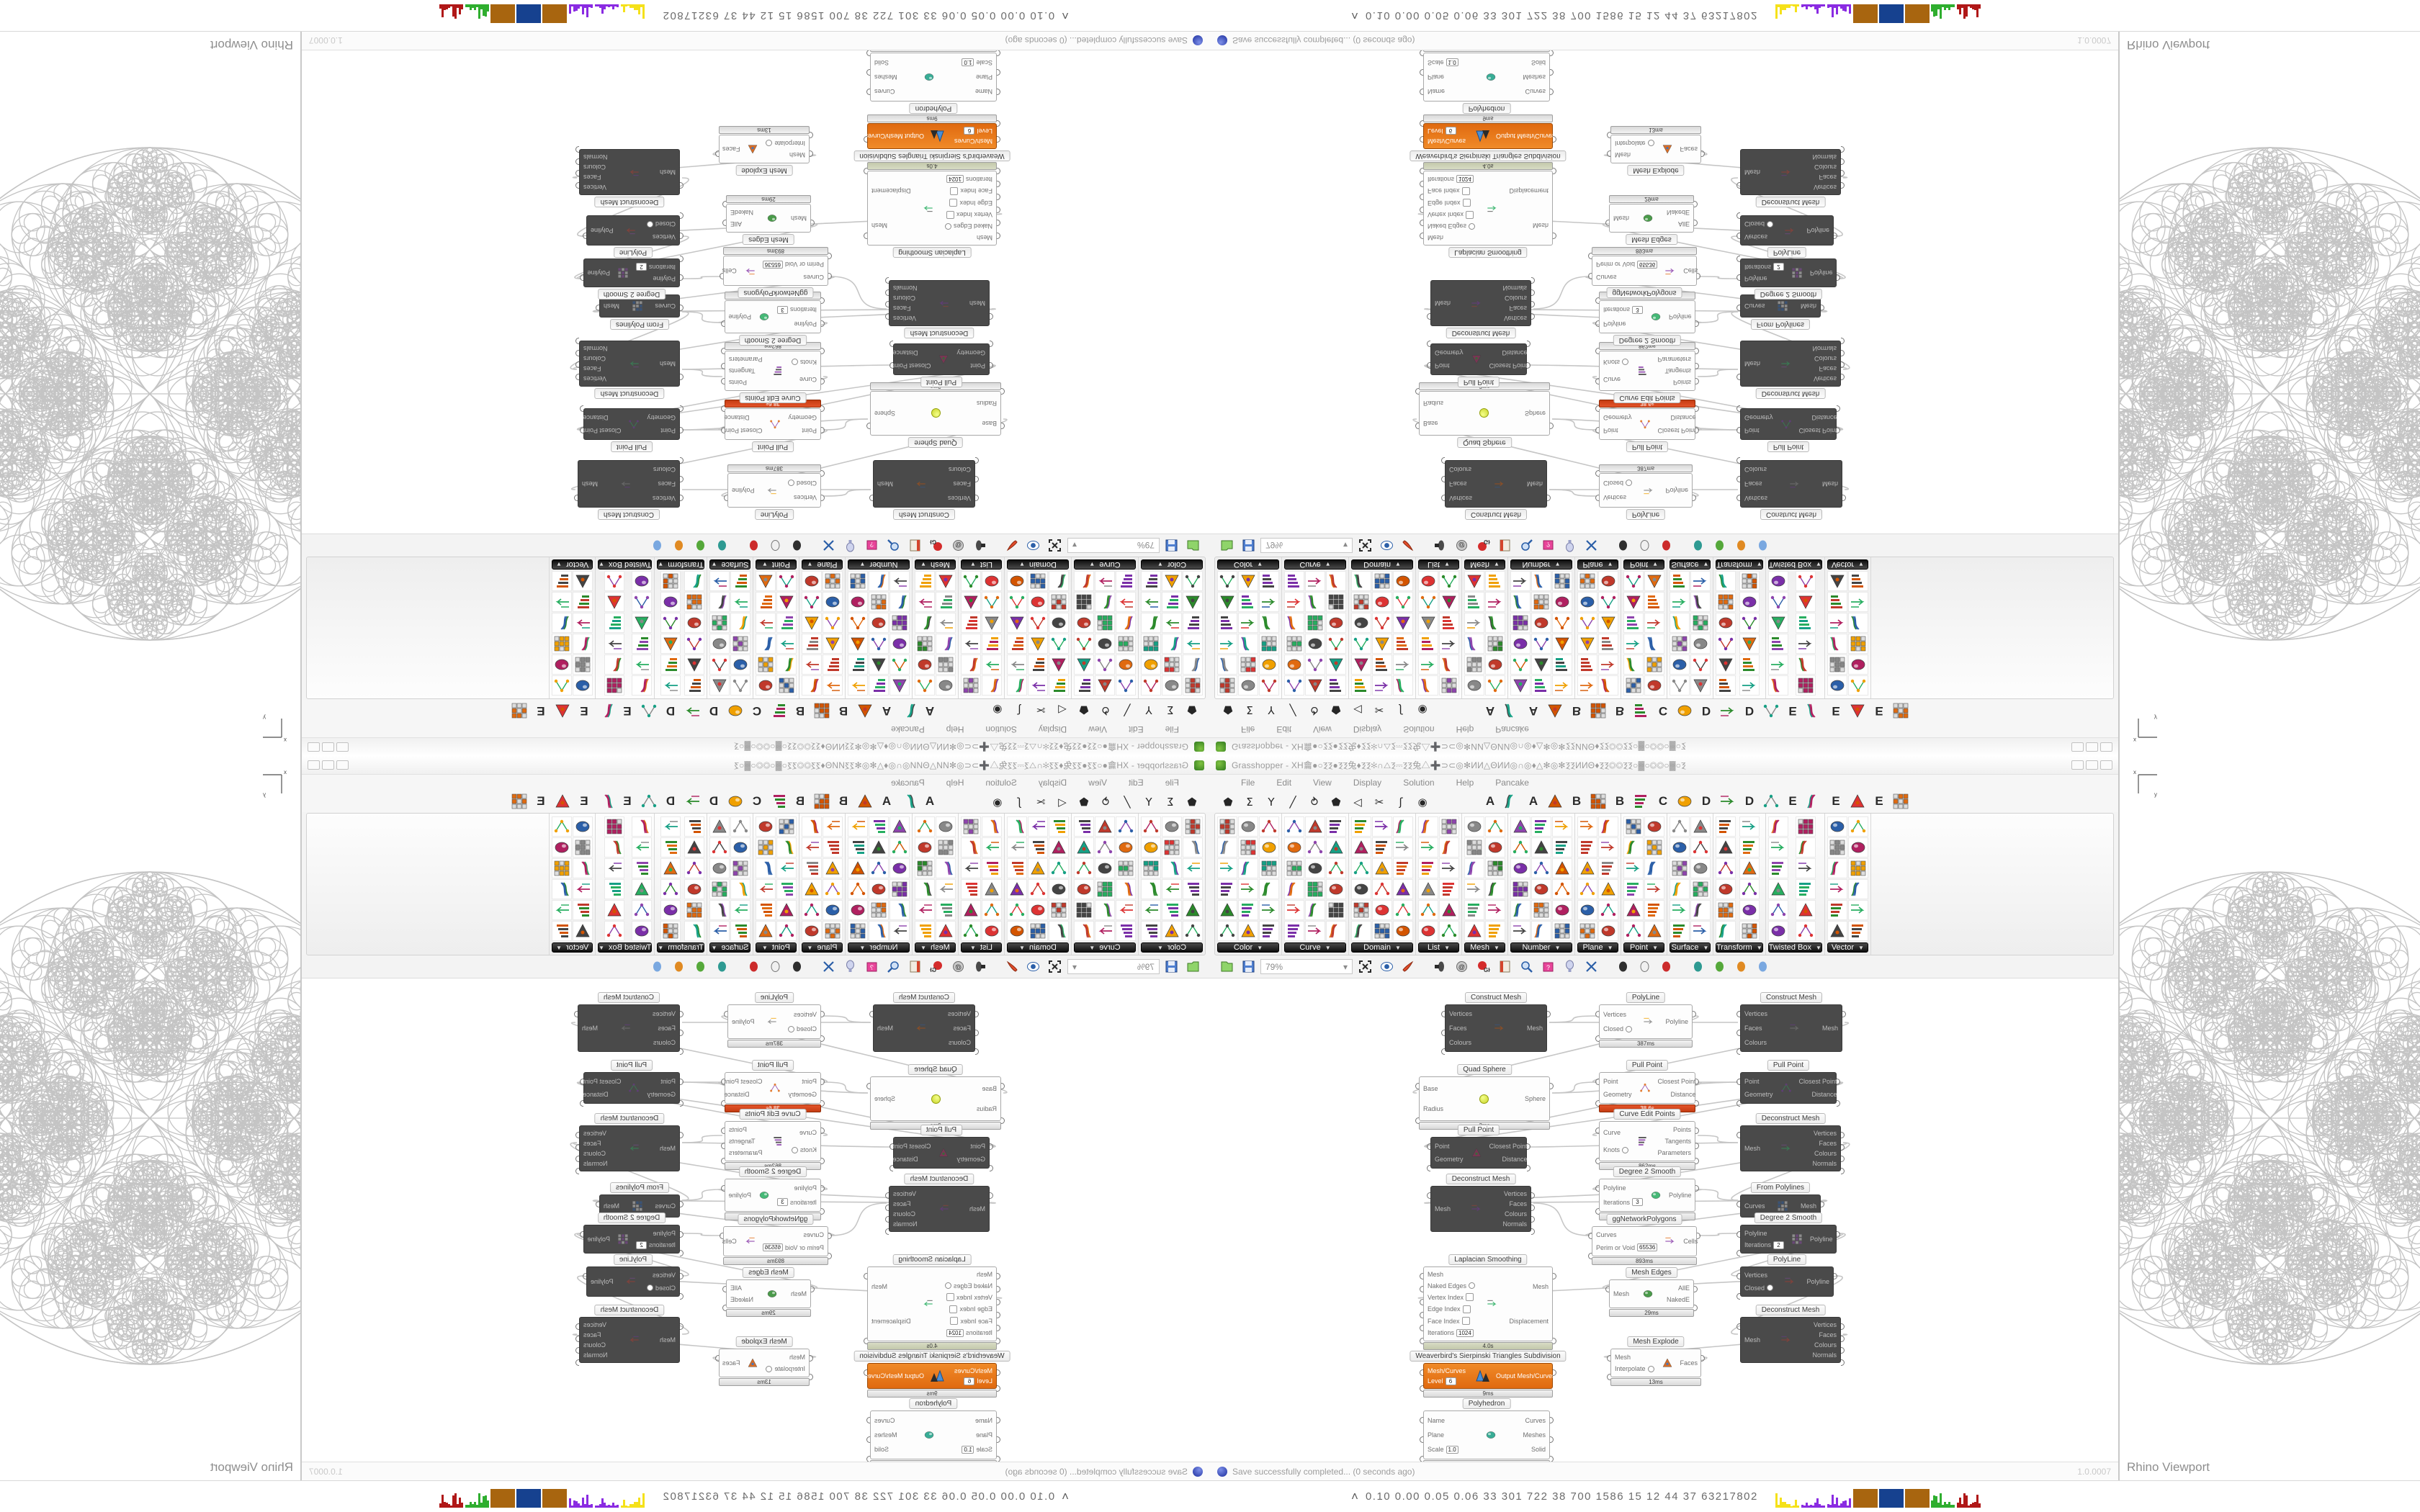  What do you see at coordinates (1779, 267) in the screenshot?
I see `node-value-field: 2` at bounding box center [1779, 267].